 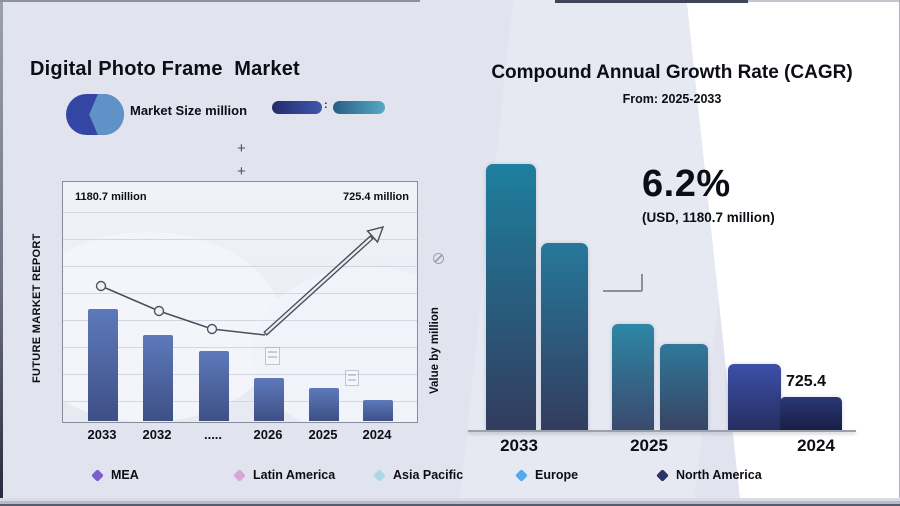 What do you see at coordinates (672, 72) in the screenshot?
I see `cagr-title: Compound Annual Growth Rate (CAGR)` at bounding box center [672, 72].